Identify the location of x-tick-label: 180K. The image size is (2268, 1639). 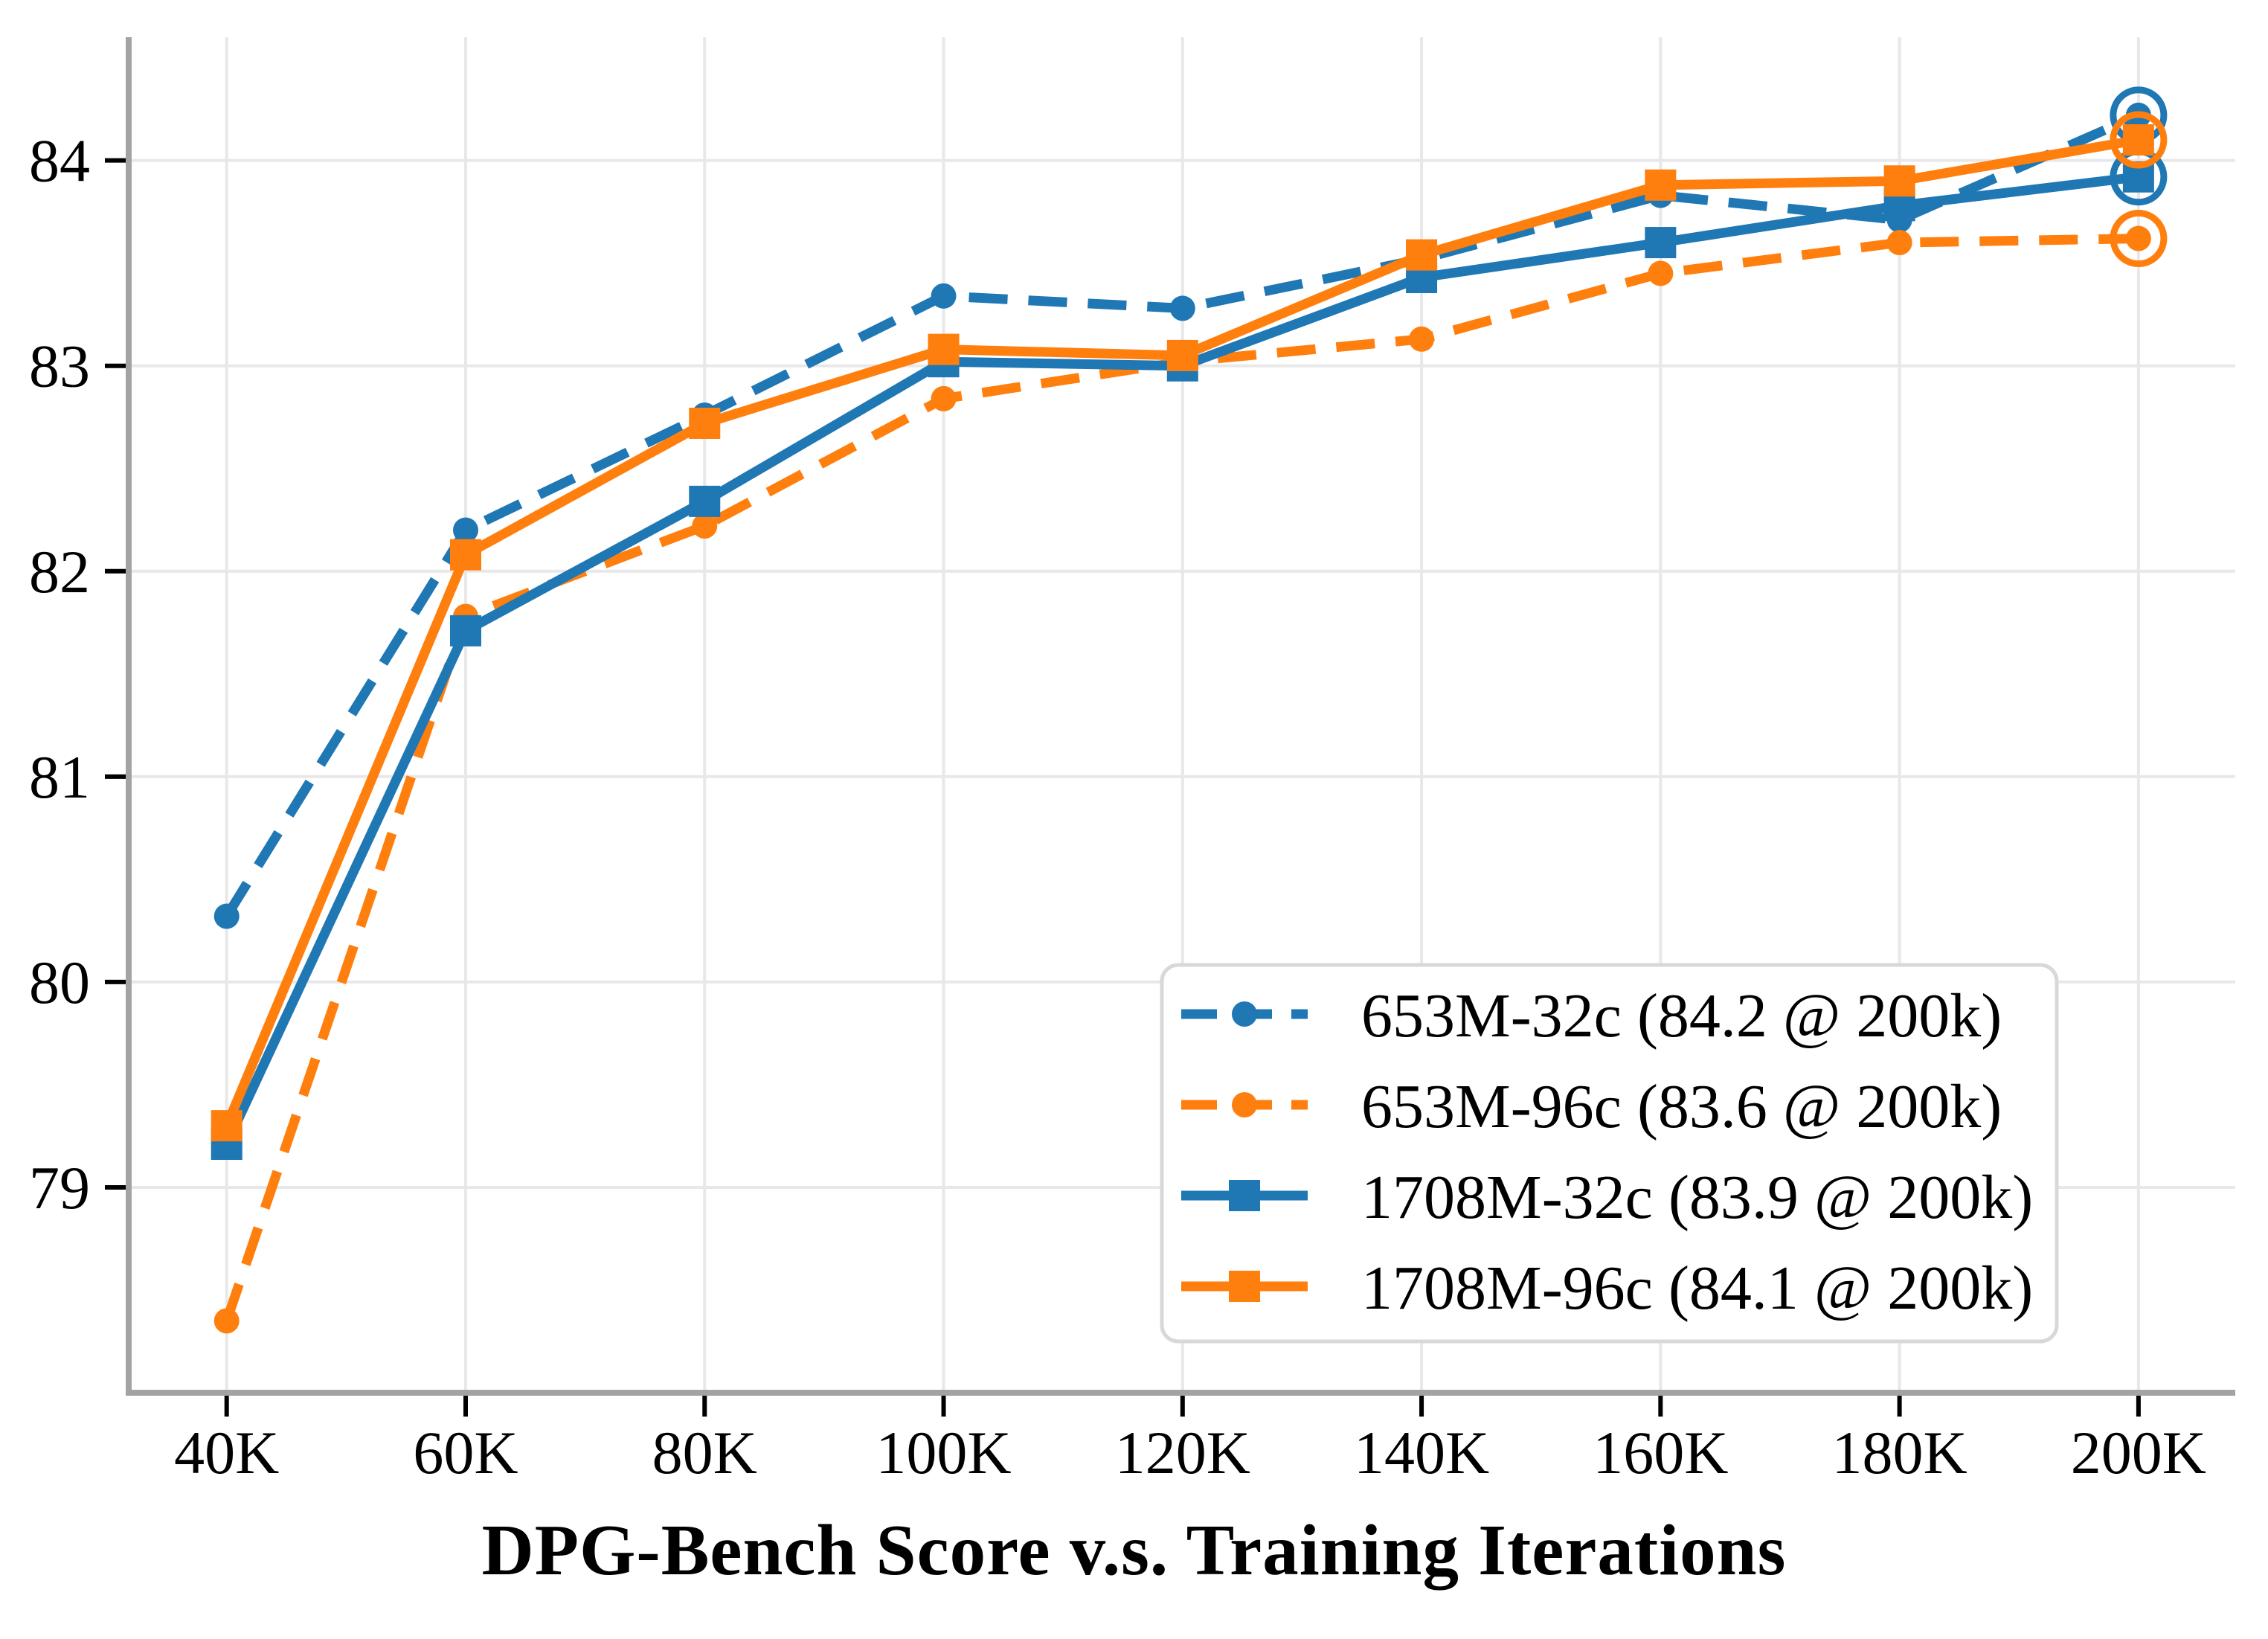
(1899, 1452).